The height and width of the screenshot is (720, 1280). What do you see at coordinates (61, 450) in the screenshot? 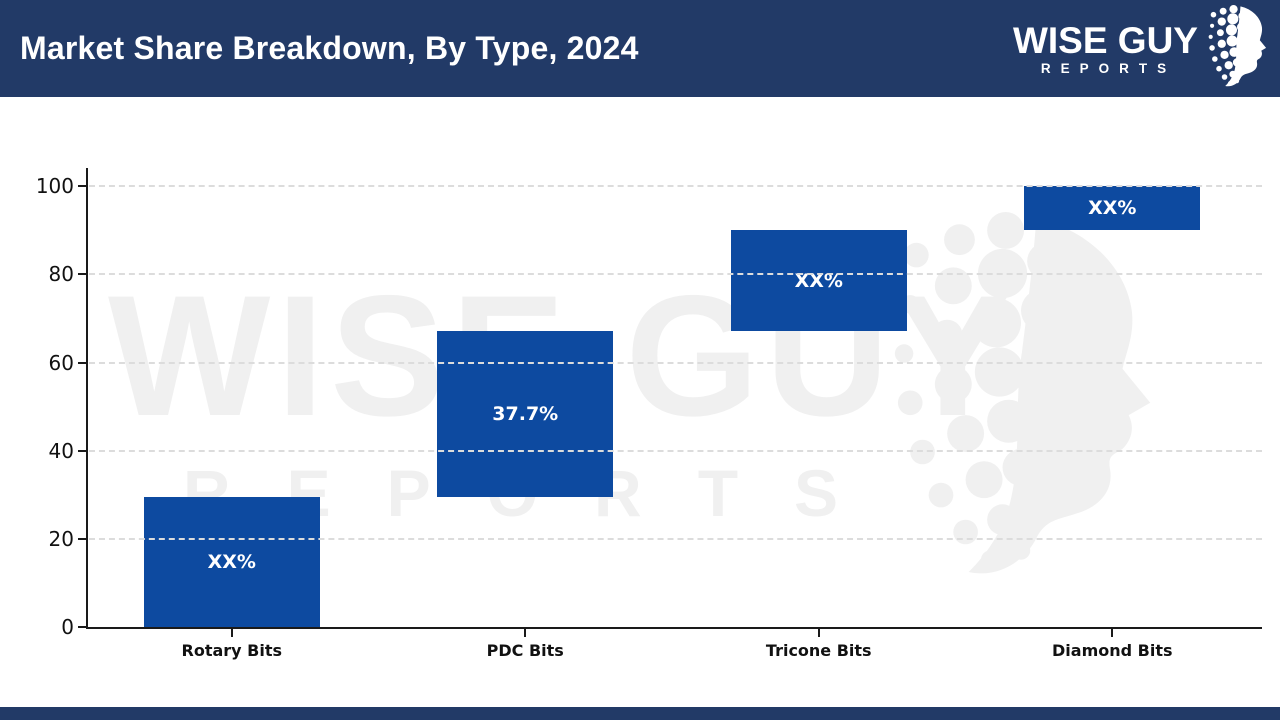
I see `y-tick-label: 40` at bounding box center [61, 450].